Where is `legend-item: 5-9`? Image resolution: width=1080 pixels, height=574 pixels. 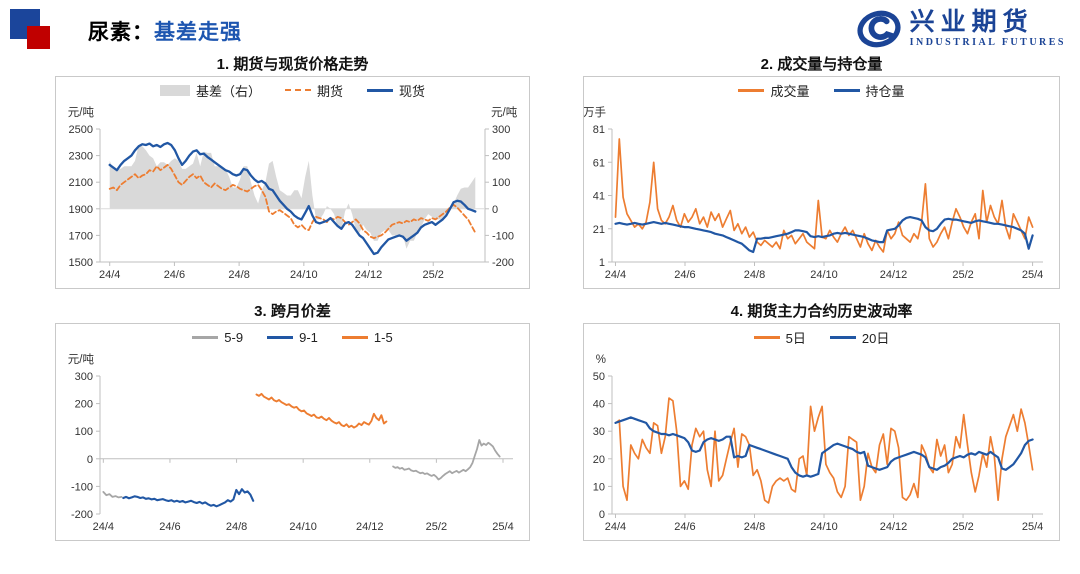
legend-item: 5-9 is located at coordinates (217, 337).